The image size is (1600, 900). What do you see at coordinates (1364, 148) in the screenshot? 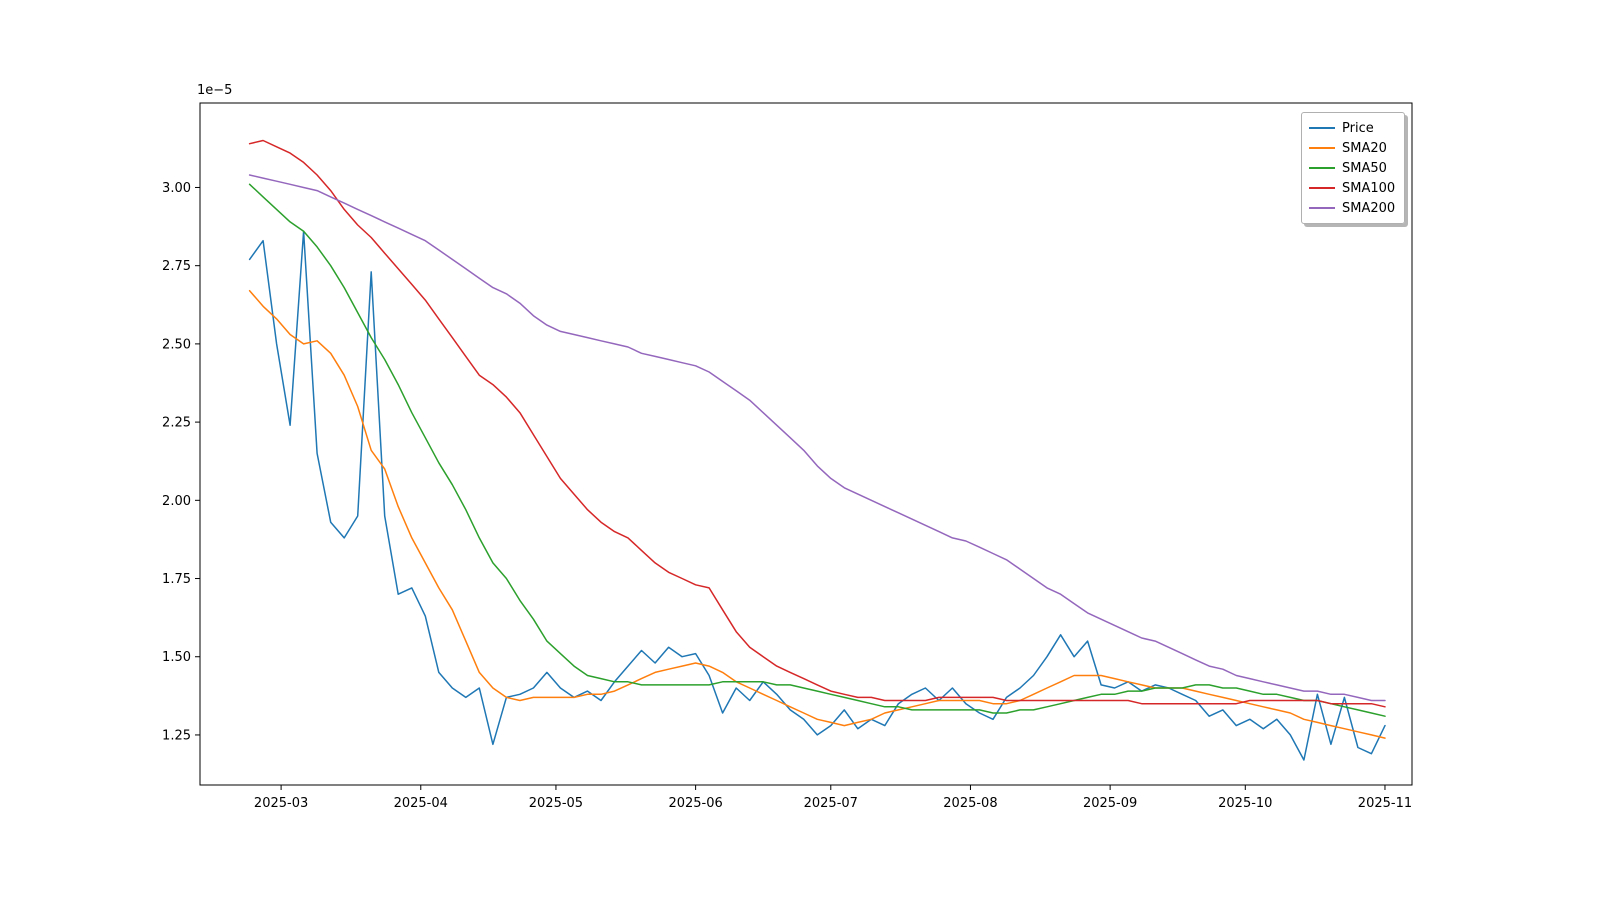
I see `legend-label-sma20: SMA20` at bounding box center [1364, 148].